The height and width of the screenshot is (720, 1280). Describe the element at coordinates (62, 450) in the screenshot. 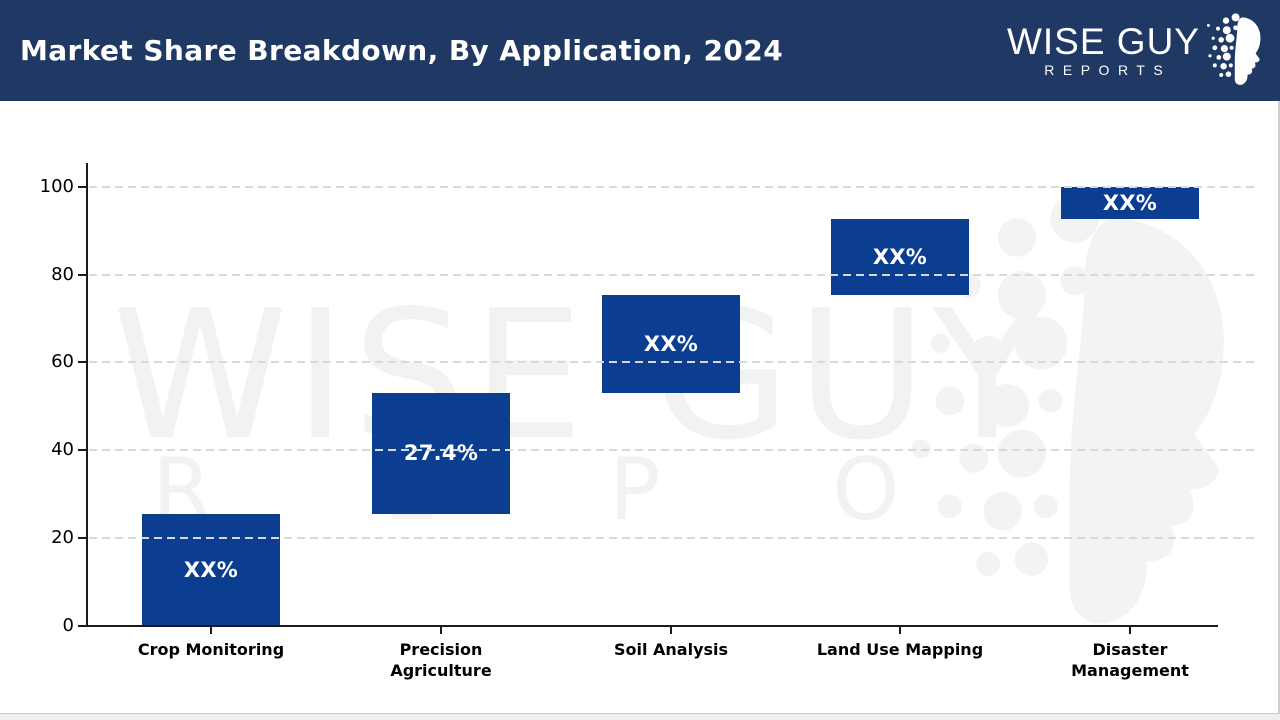

I see `y-tick-label-40: 40` at that location.